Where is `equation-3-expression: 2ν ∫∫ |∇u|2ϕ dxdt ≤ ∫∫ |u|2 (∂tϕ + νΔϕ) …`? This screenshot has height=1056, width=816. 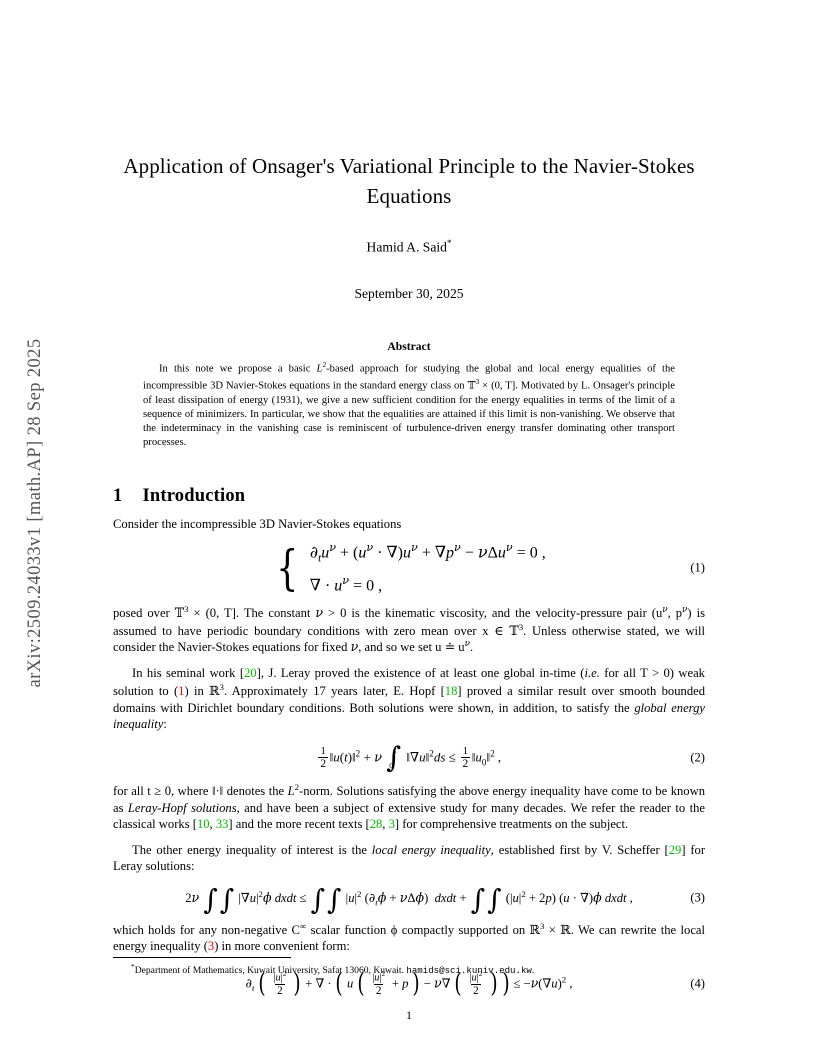 equation-3-expression: 2ν ∫∫ |∇u|2ϕ dxdt ≤ ∫∫ |u|2 (∂tϕ + νΔϕ) … is located at coordinates (409, 899).